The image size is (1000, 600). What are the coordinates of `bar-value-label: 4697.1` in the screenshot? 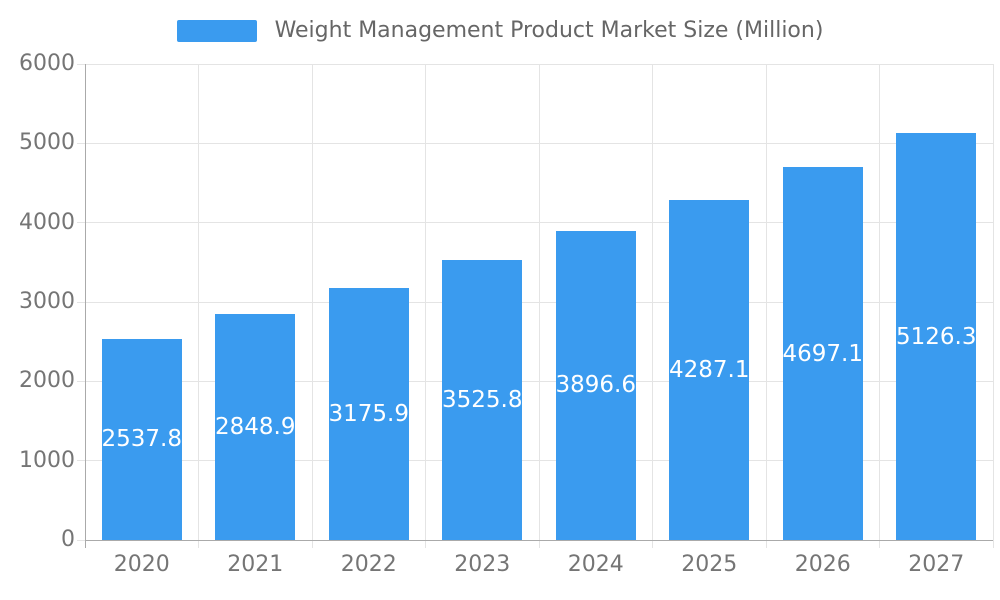 It's located at (822, 353).